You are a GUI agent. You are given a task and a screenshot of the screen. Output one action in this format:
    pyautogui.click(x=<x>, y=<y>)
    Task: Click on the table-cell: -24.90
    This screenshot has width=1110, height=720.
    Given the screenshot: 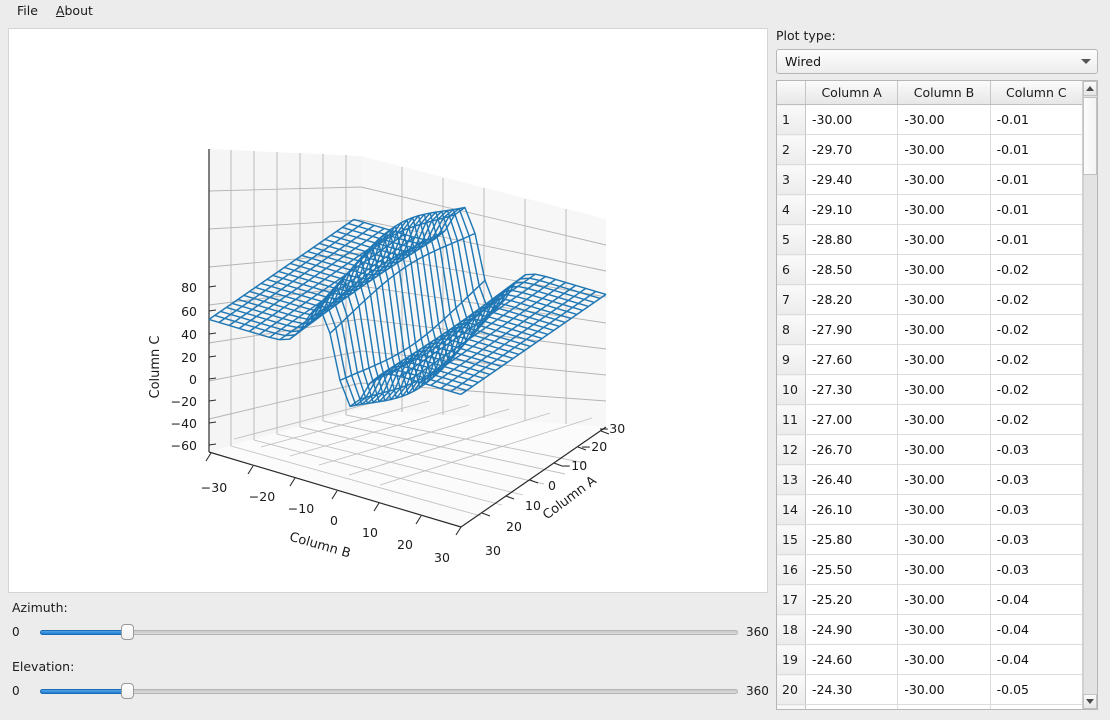 What is the action you would take?
    pyautogui.click(x=852, y=629)
    